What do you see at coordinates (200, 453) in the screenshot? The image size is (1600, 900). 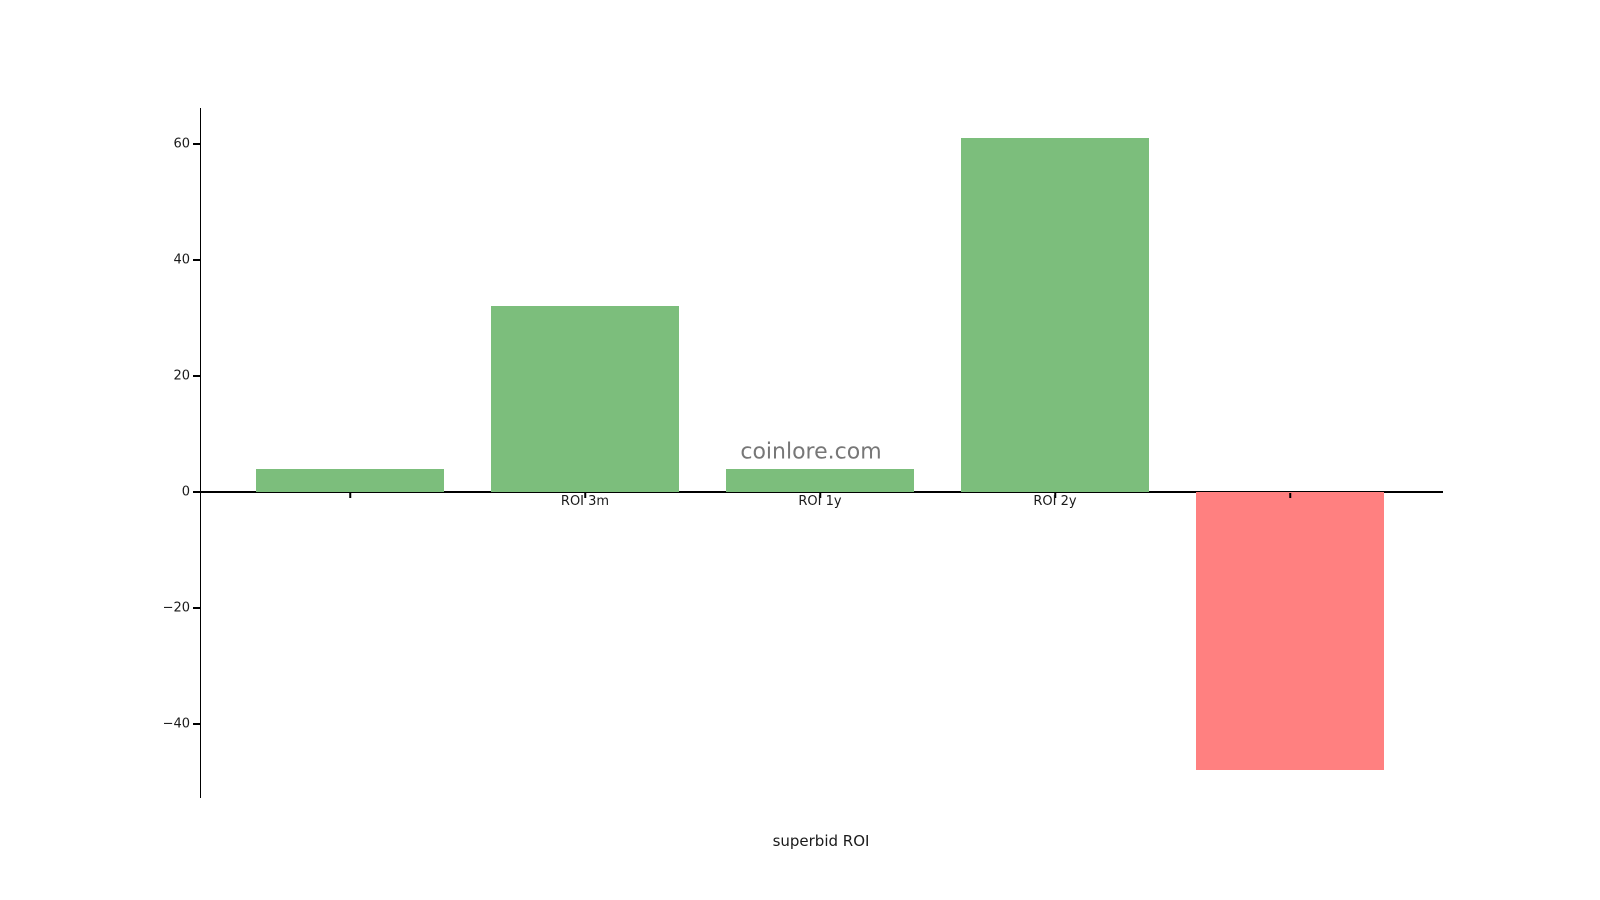 I see `y-axis-spine` at bounding box center [200, 453].